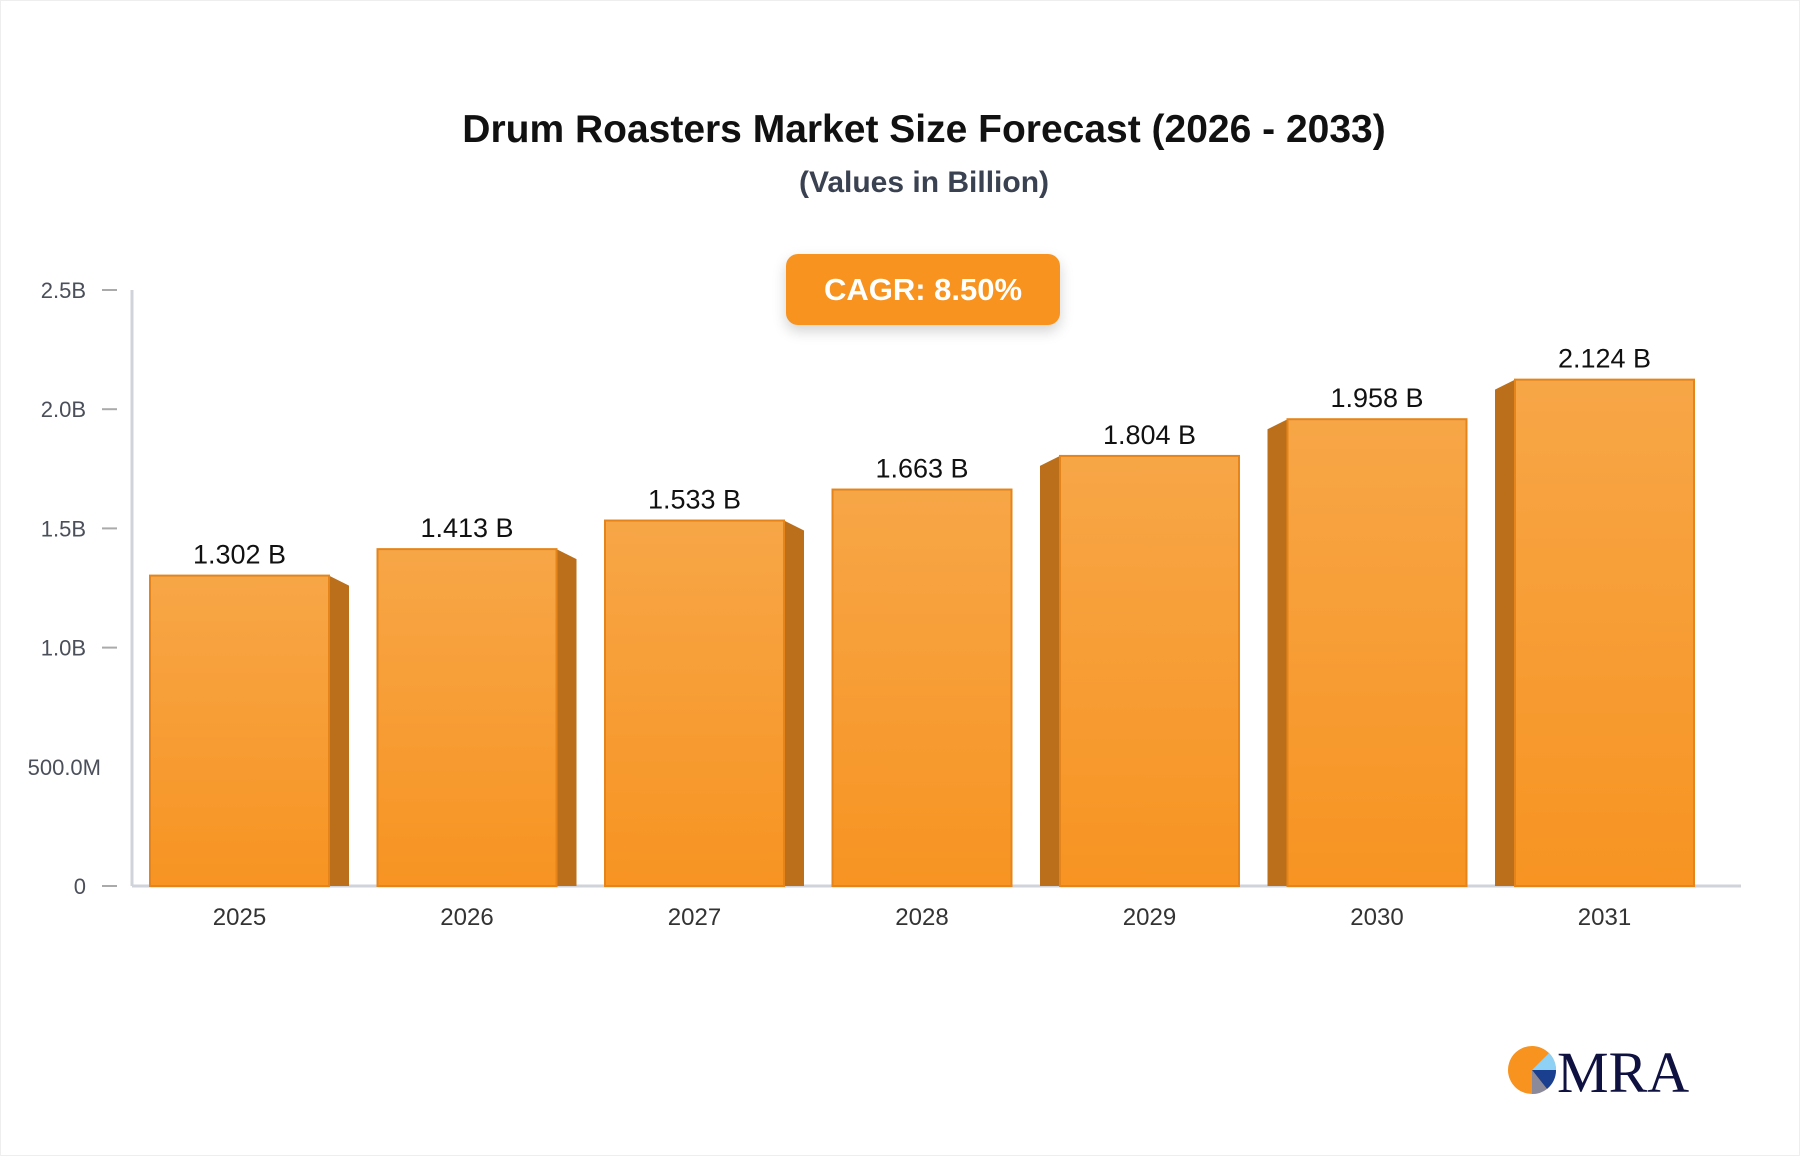 The height and width of the screenshot is (1156, 1800). What do you see at coordinates (694, 917) in the screenshot?
I see `x-tick-label: 2027` at bounding box center [694, 917].